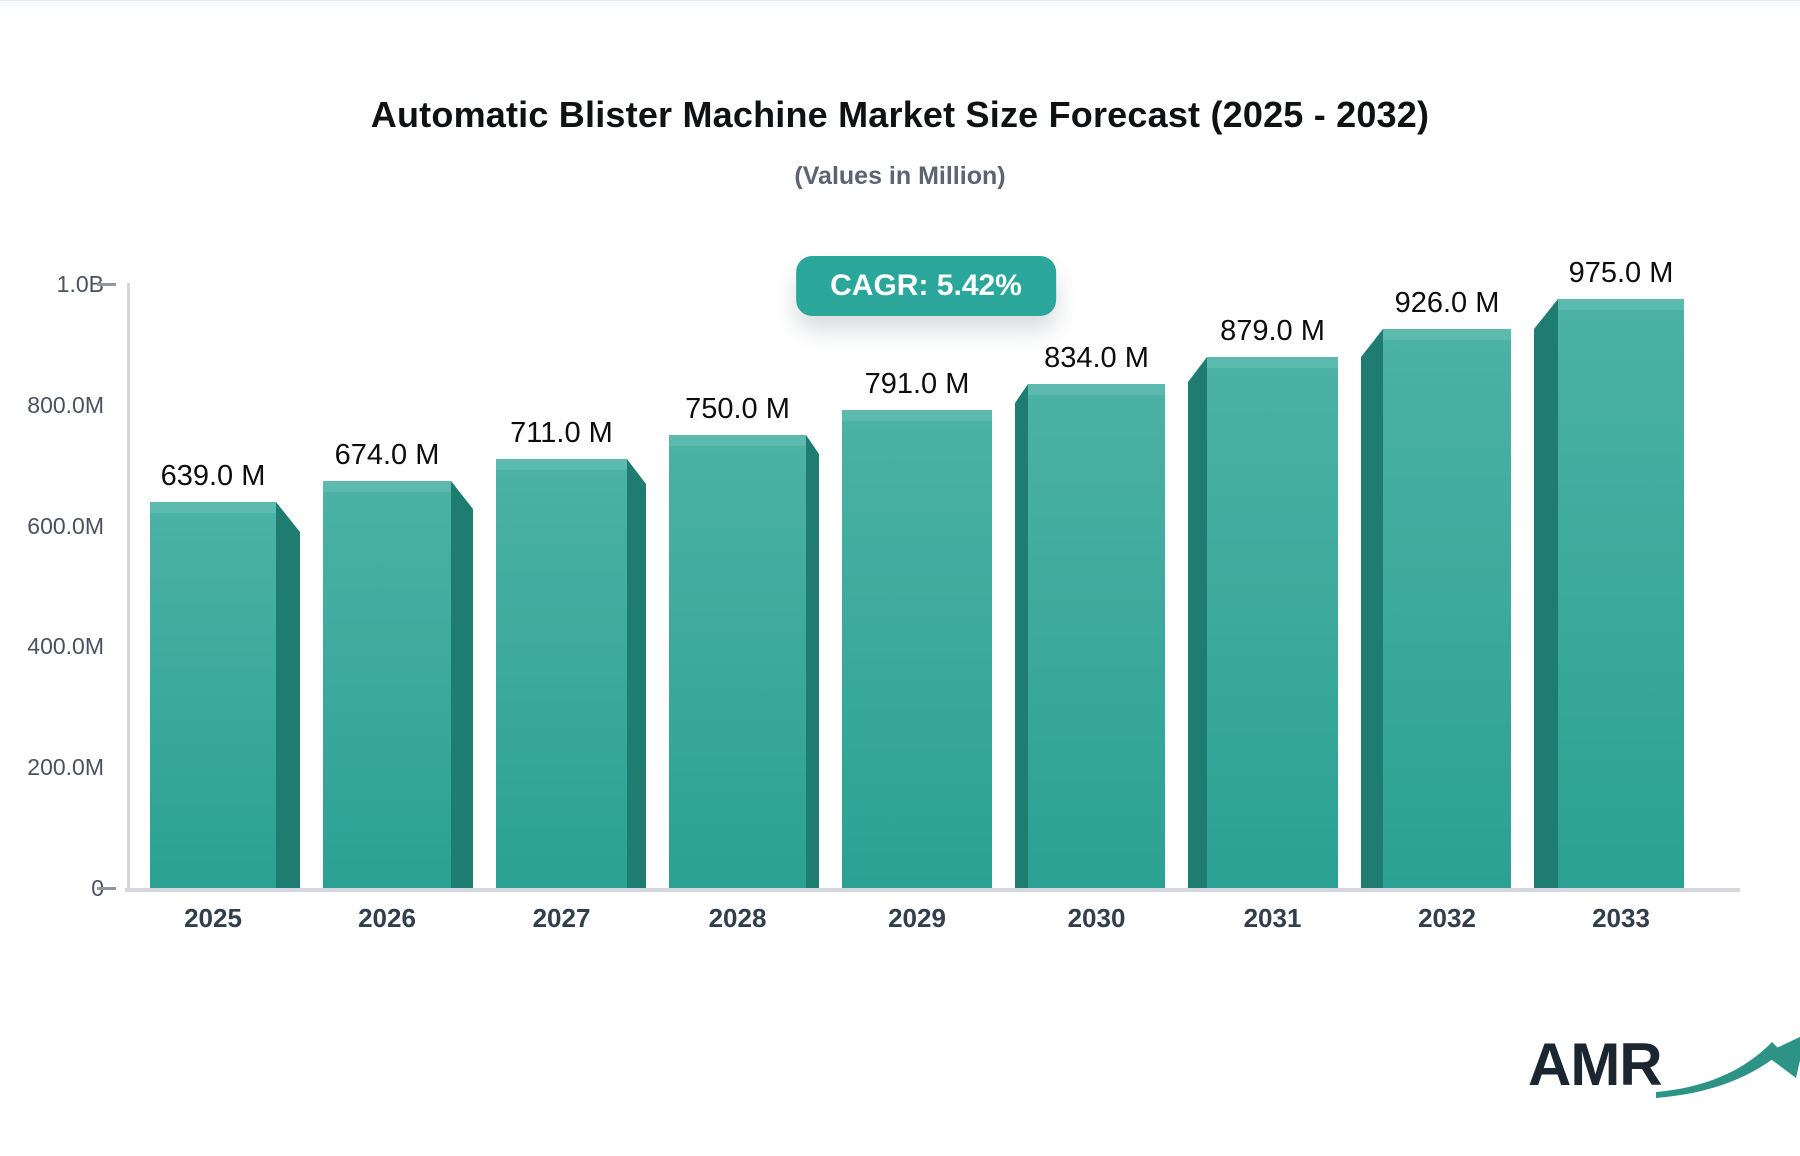 Image resolution: width=1800 pixels, height=1156 pixels. Describe the element at coordinates (1621, 918) in the screenshot. I see `x-tick-label: 2033` at that location.